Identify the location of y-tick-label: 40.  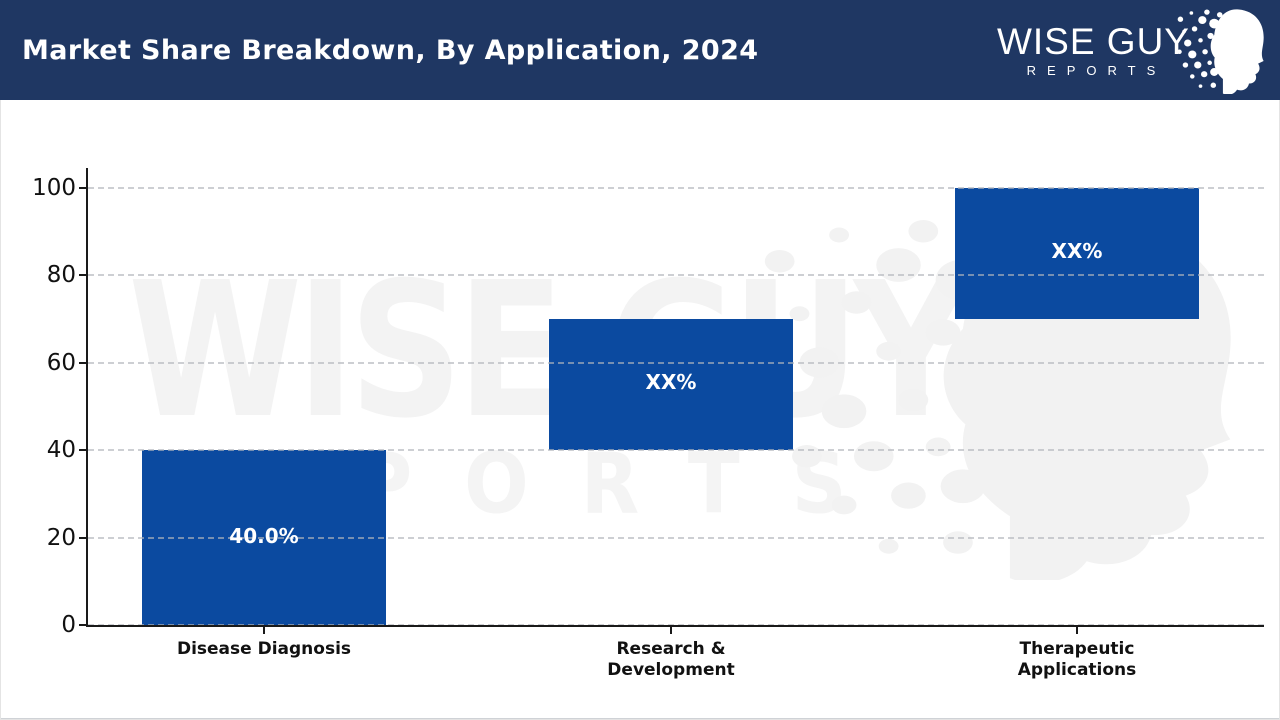
(61, 450).